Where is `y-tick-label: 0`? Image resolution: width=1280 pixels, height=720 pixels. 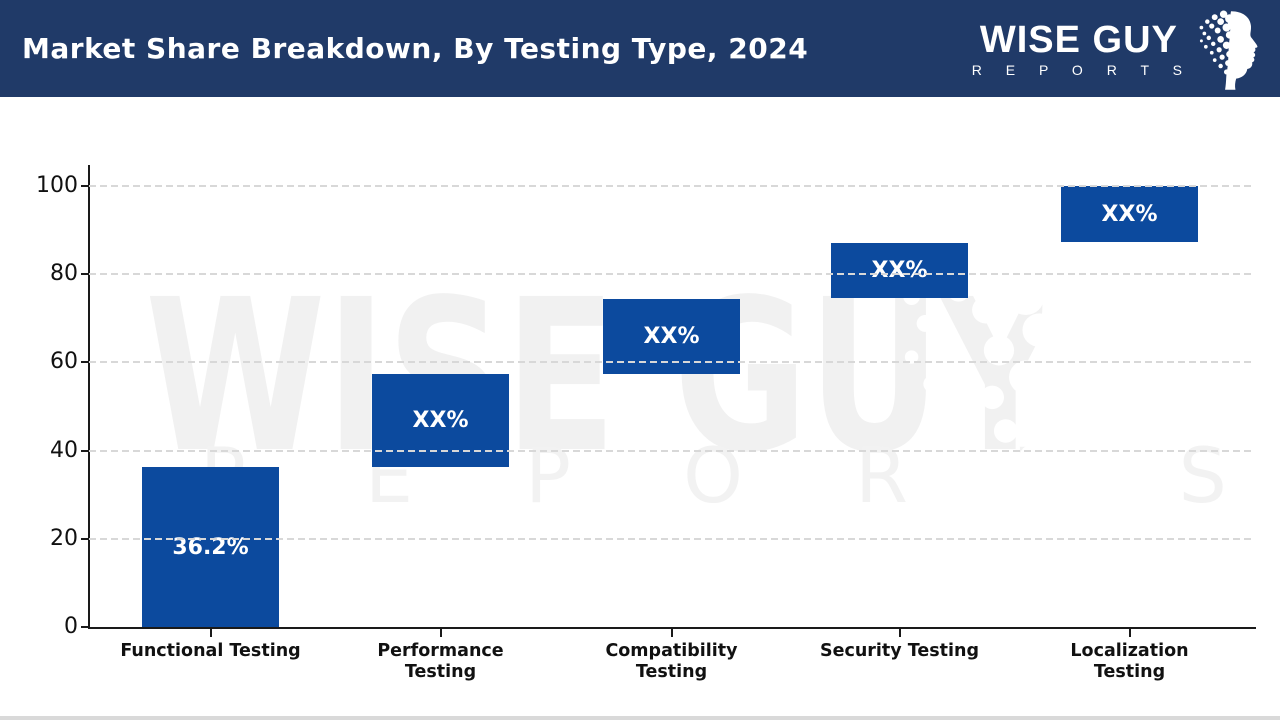 y-tick-label: 0 is located at coordinates (71, 626).